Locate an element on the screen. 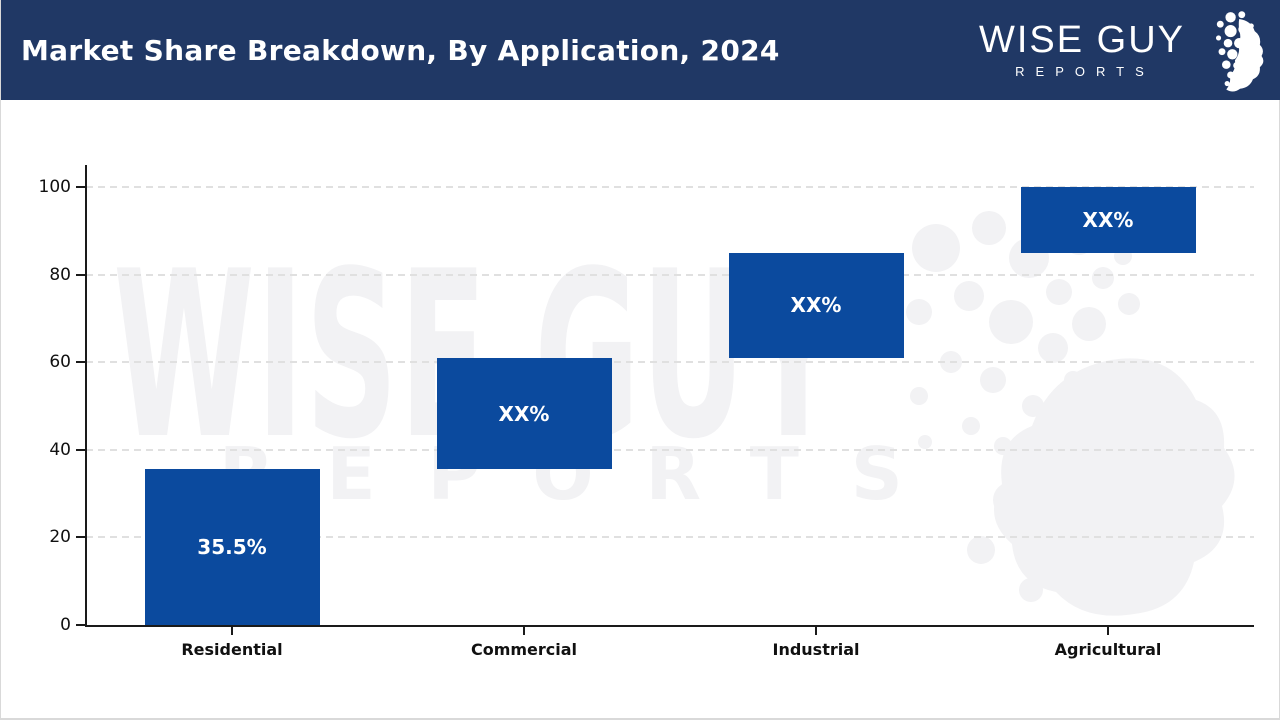 Image resolution: width=1280 pixels, height=720 pixels. bar-residential is located at coordinates (232, 547).